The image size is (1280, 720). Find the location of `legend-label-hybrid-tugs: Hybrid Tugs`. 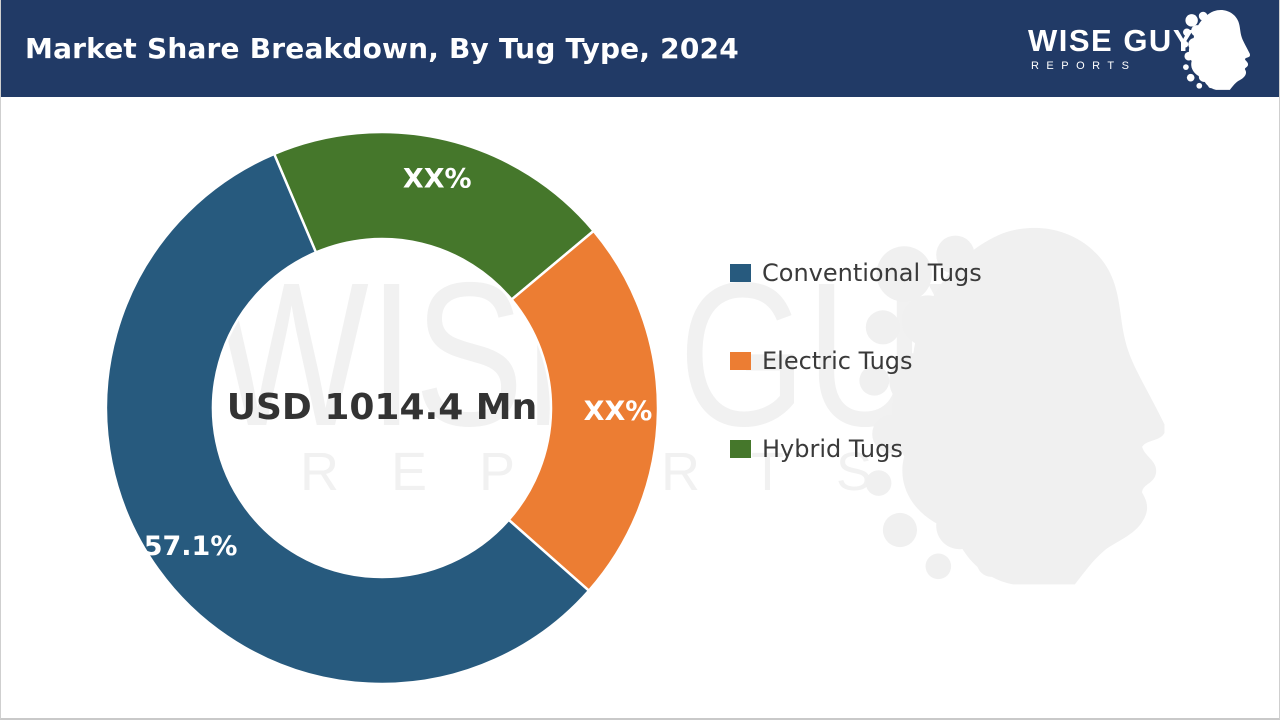

legend-label-hybrid-tugs: Hybrid Tugs is located at coordinates (832, 449).